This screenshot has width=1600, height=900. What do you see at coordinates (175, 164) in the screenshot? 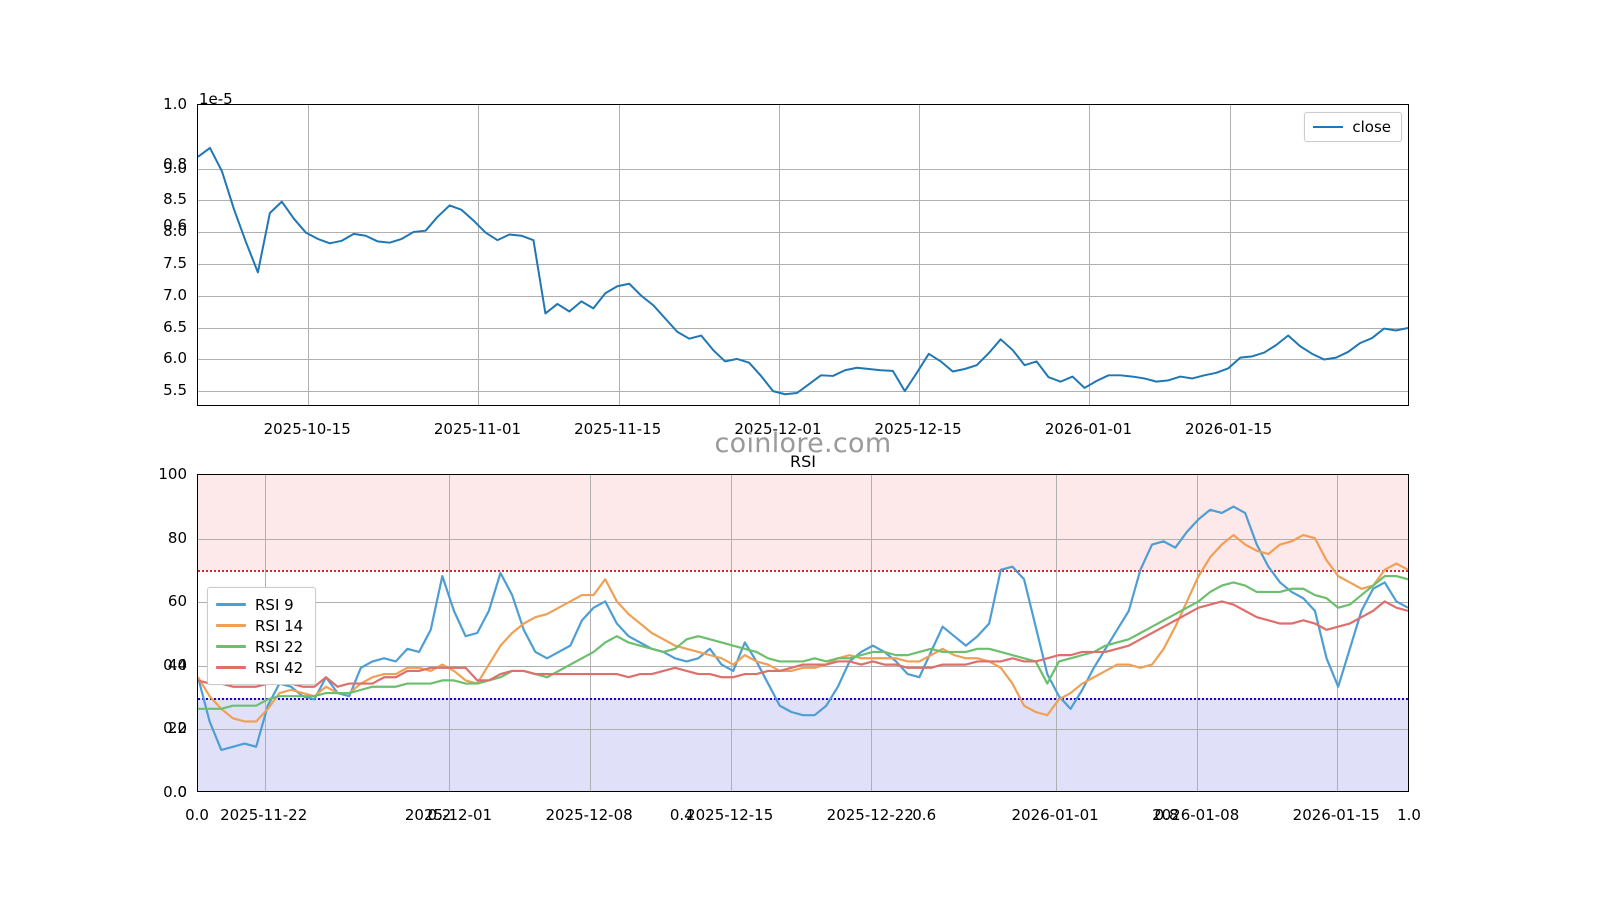
I see `price-overlay-y-tick-label: 0.8` at bounding box center [175, 164].